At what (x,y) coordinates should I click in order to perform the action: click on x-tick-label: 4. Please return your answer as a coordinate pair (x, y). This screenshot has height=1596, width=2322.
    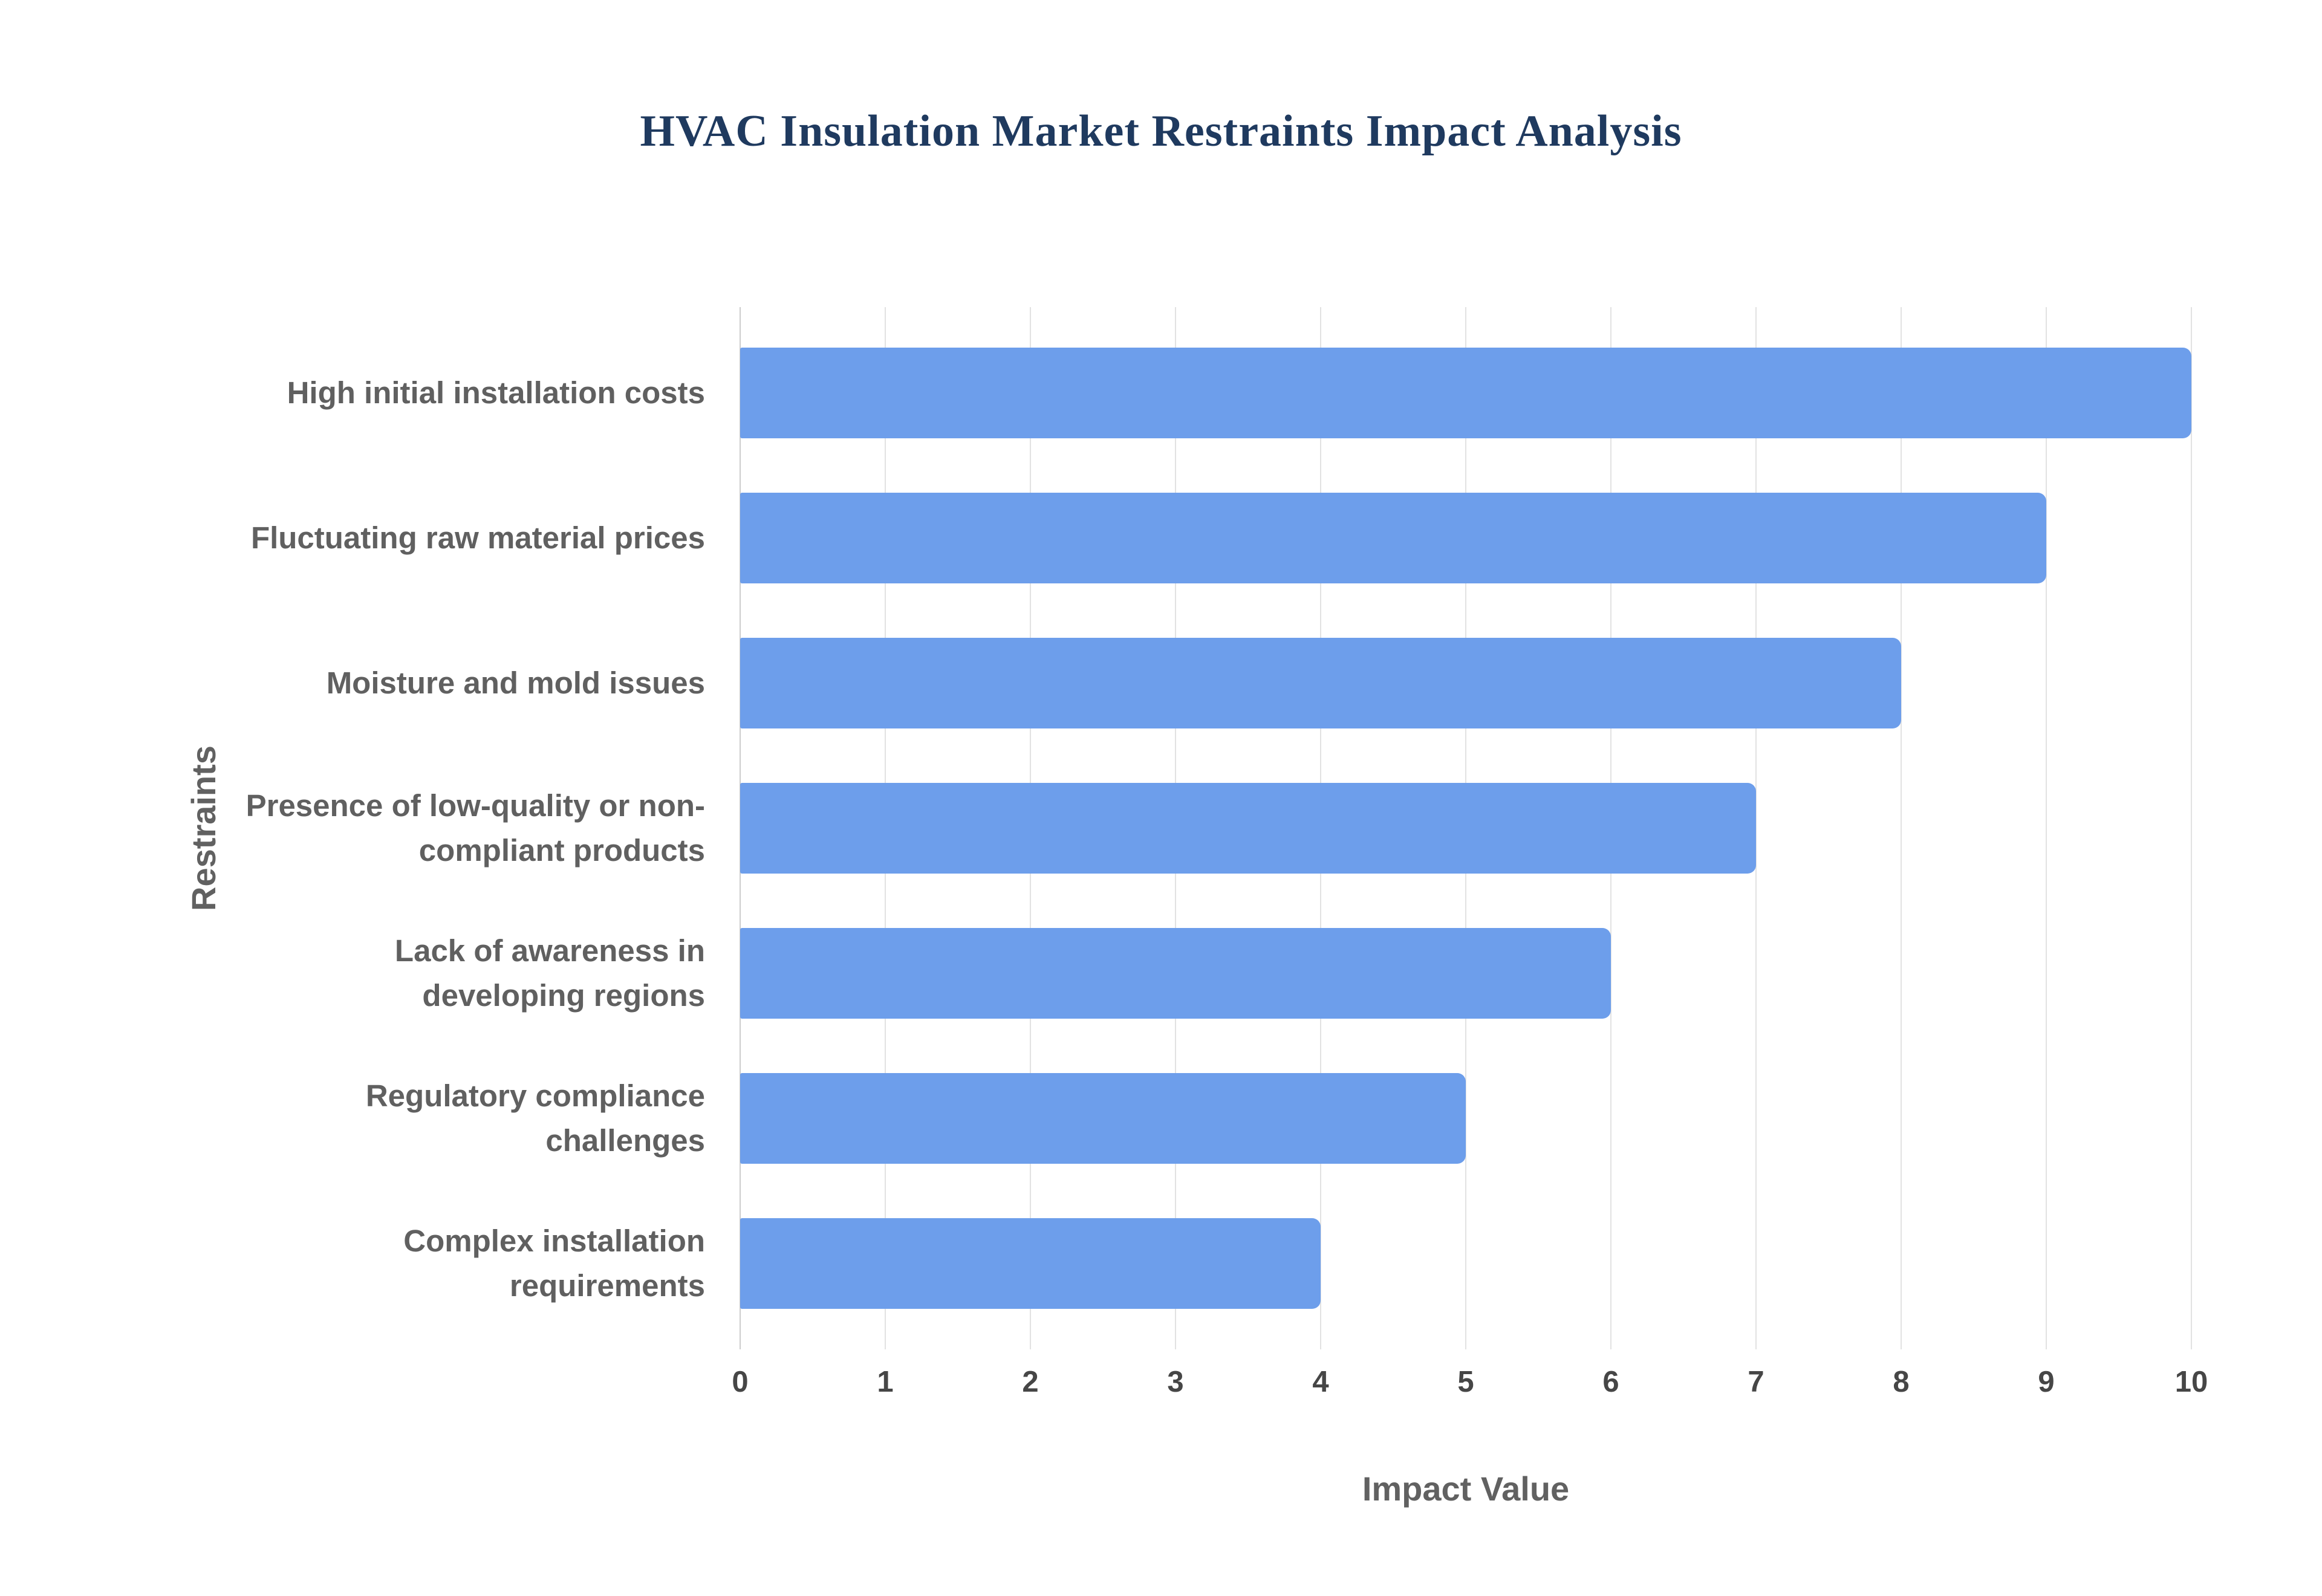
    Looking at the image, I should click on (1321, 1382).